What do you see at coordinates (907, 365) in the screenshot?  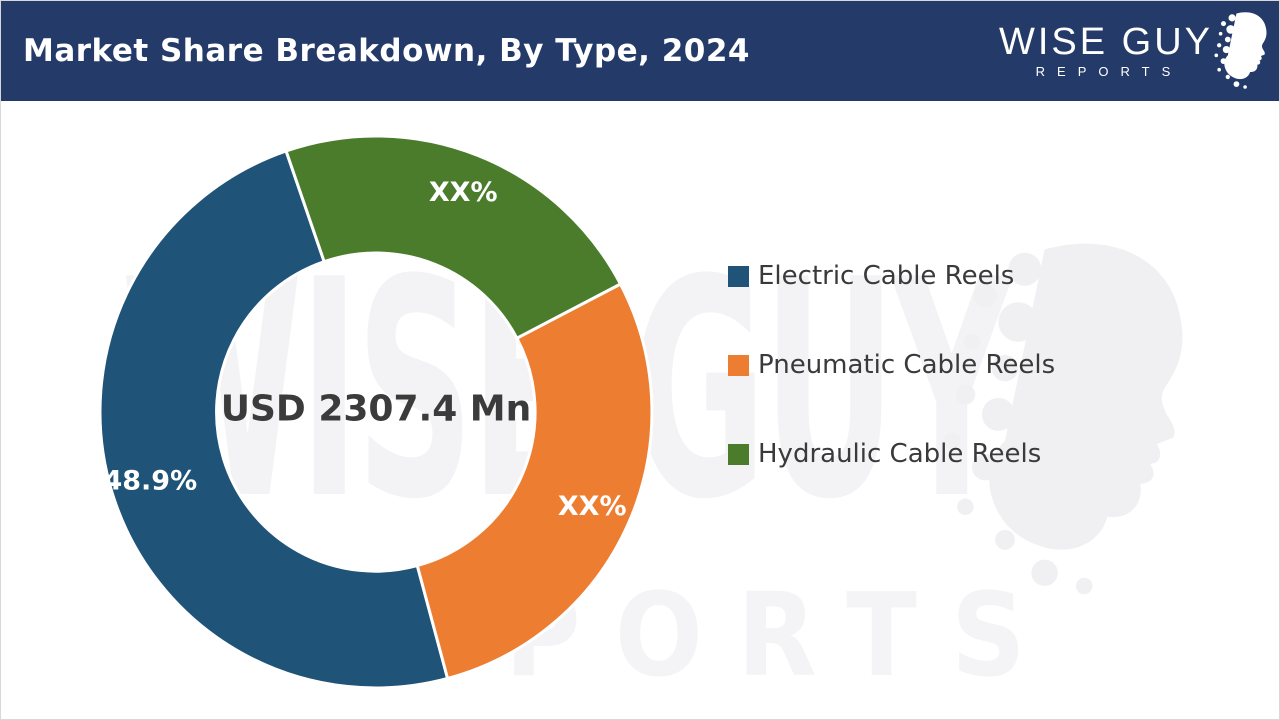 I see `legend-label: Pneumatic Cable Reels` at bounding box center [907, 365].